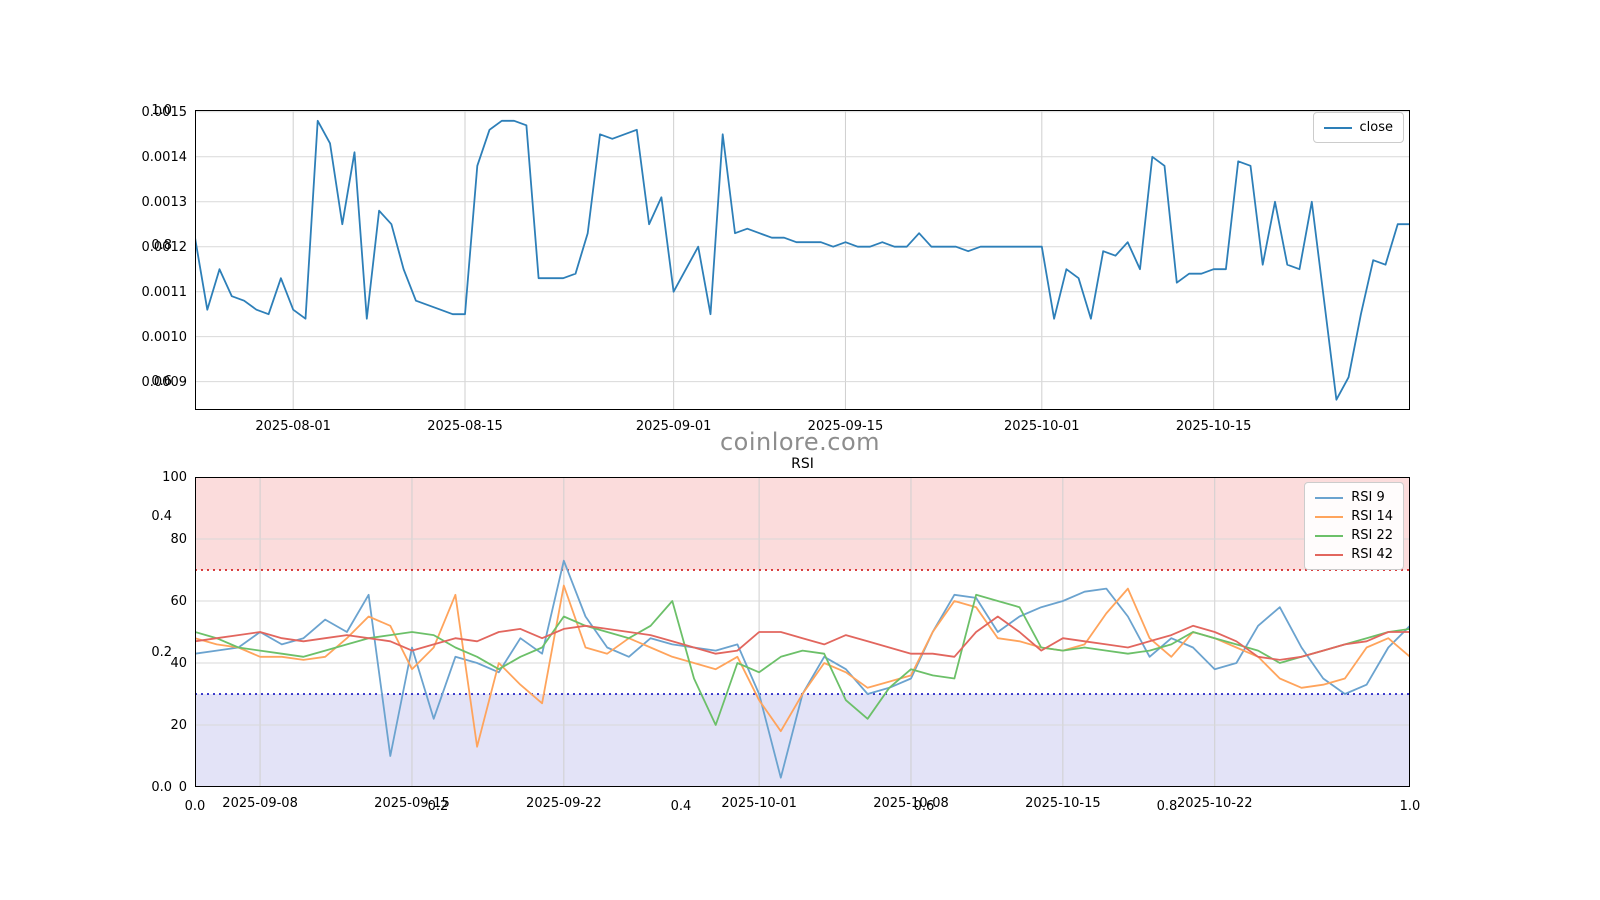 The height and width of the screenshot is (900, 1600). Describe the element at coordinates (465, 426) in the screenshot. I see `tick-label: 2025-08-15` at that location.